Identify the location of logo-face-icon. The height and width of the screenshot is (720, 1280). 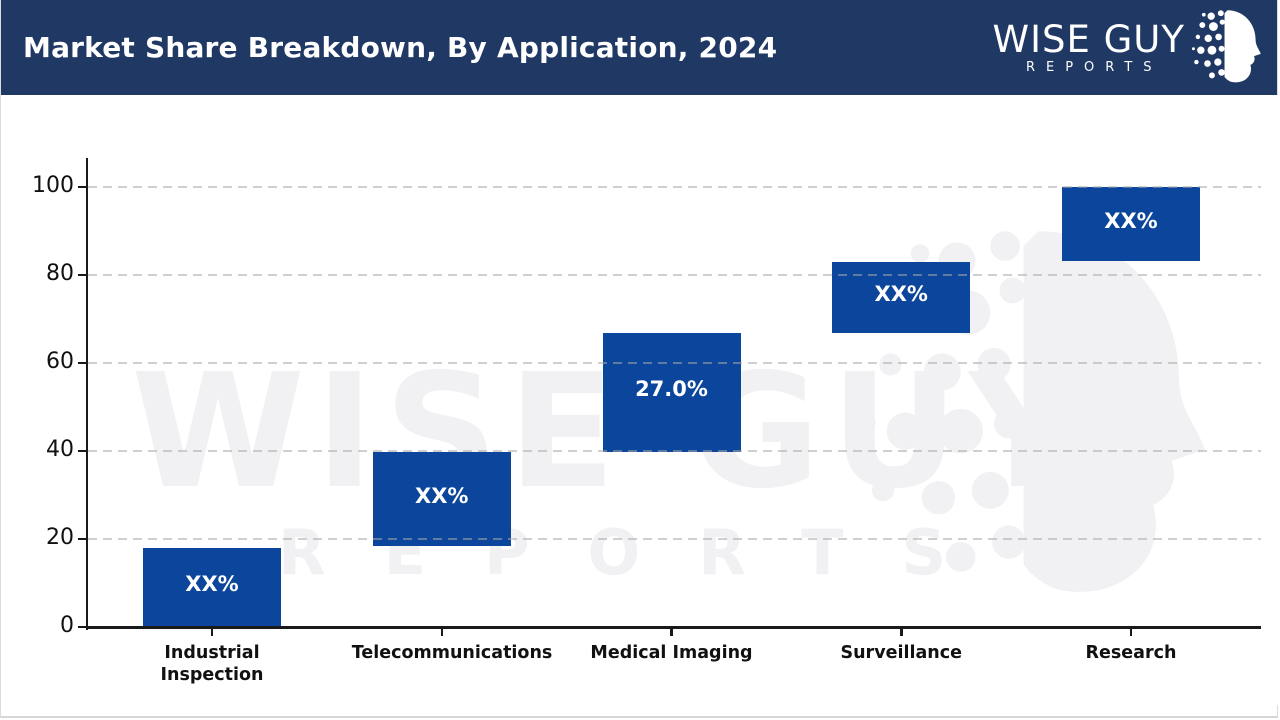
(1226, 45).